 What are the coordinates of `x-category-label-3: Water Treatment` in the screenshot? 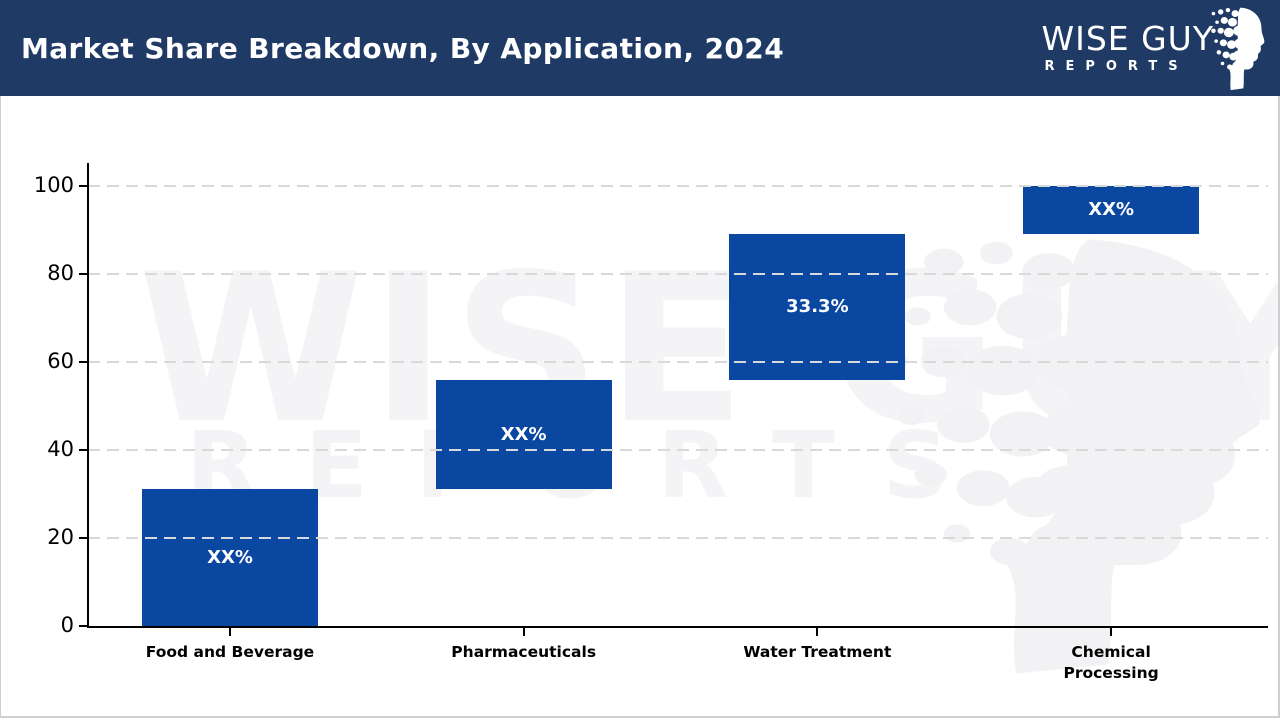 It's located at (817, 652).